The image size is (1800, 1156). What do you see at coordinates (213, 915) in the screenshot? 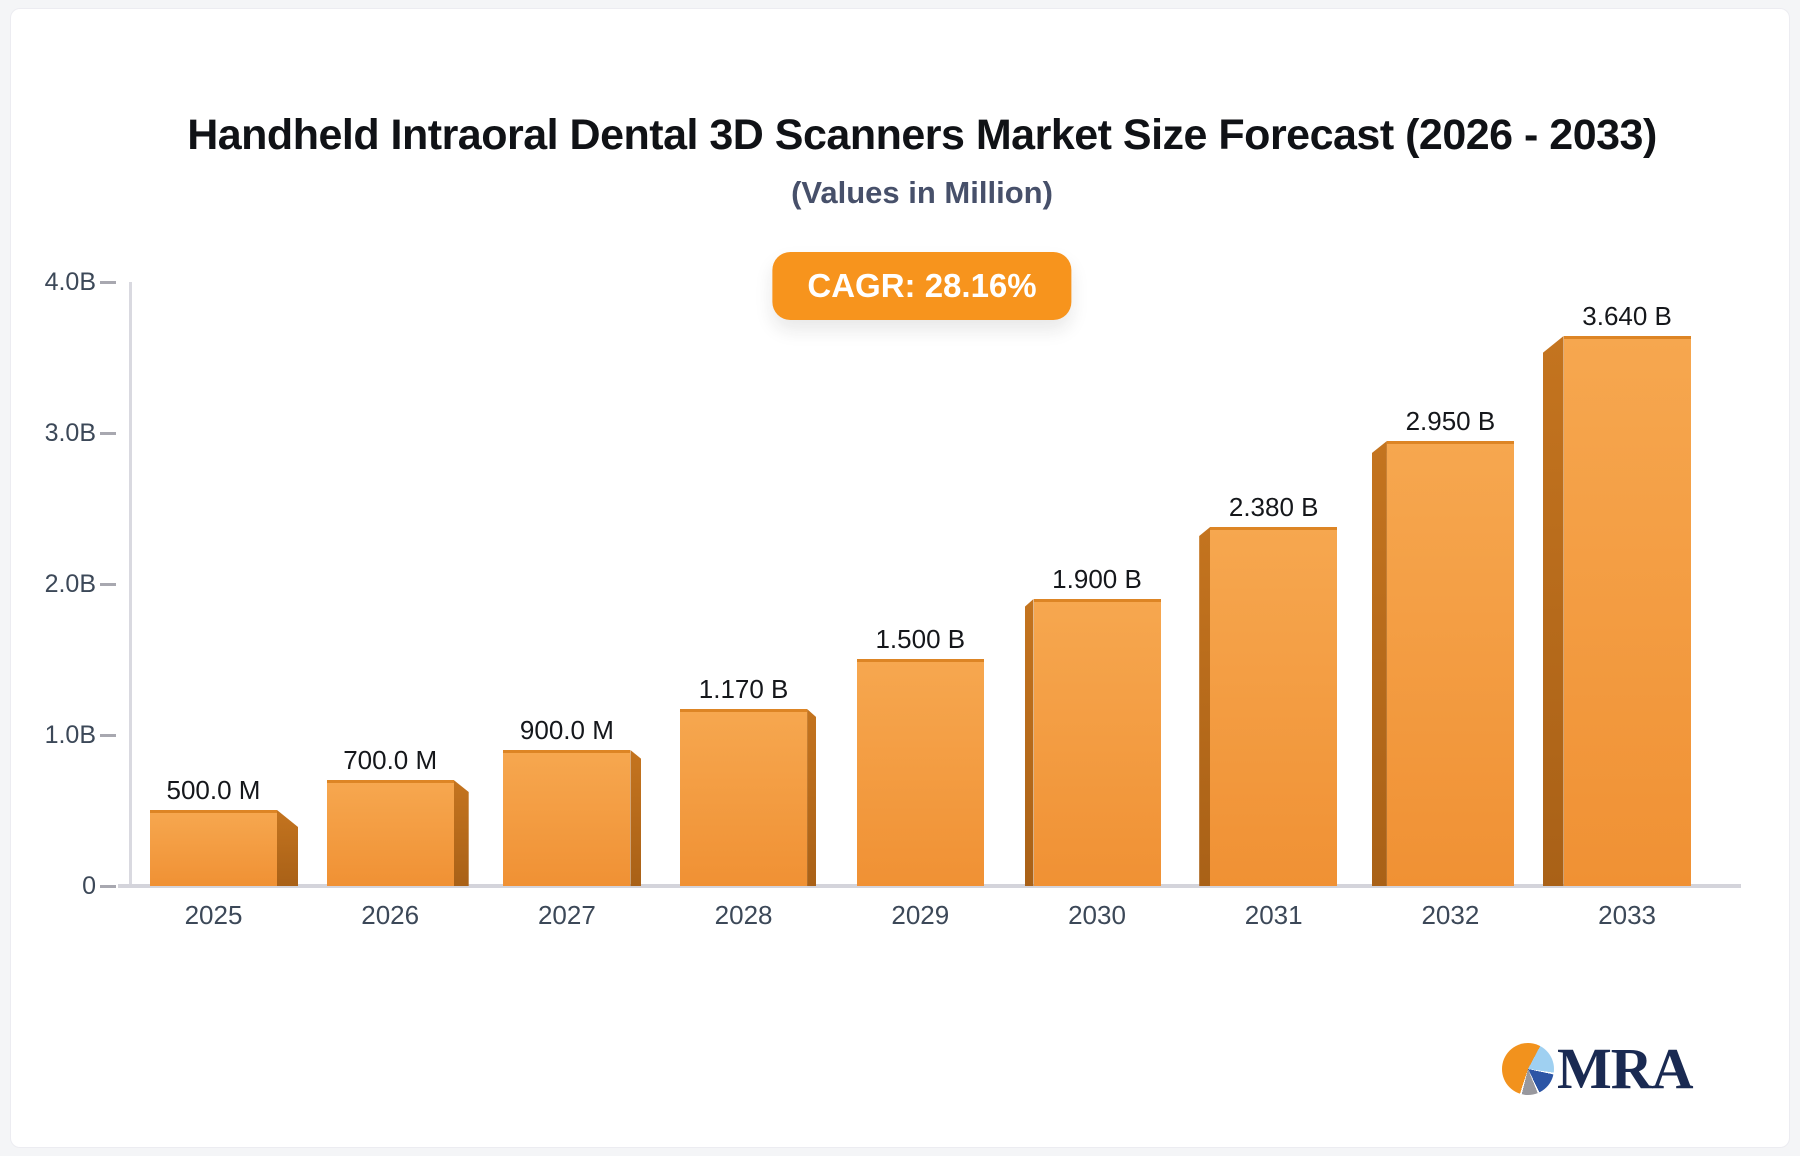
I see `x-axis-year-label: 2025` at bounding box center [213, 915].